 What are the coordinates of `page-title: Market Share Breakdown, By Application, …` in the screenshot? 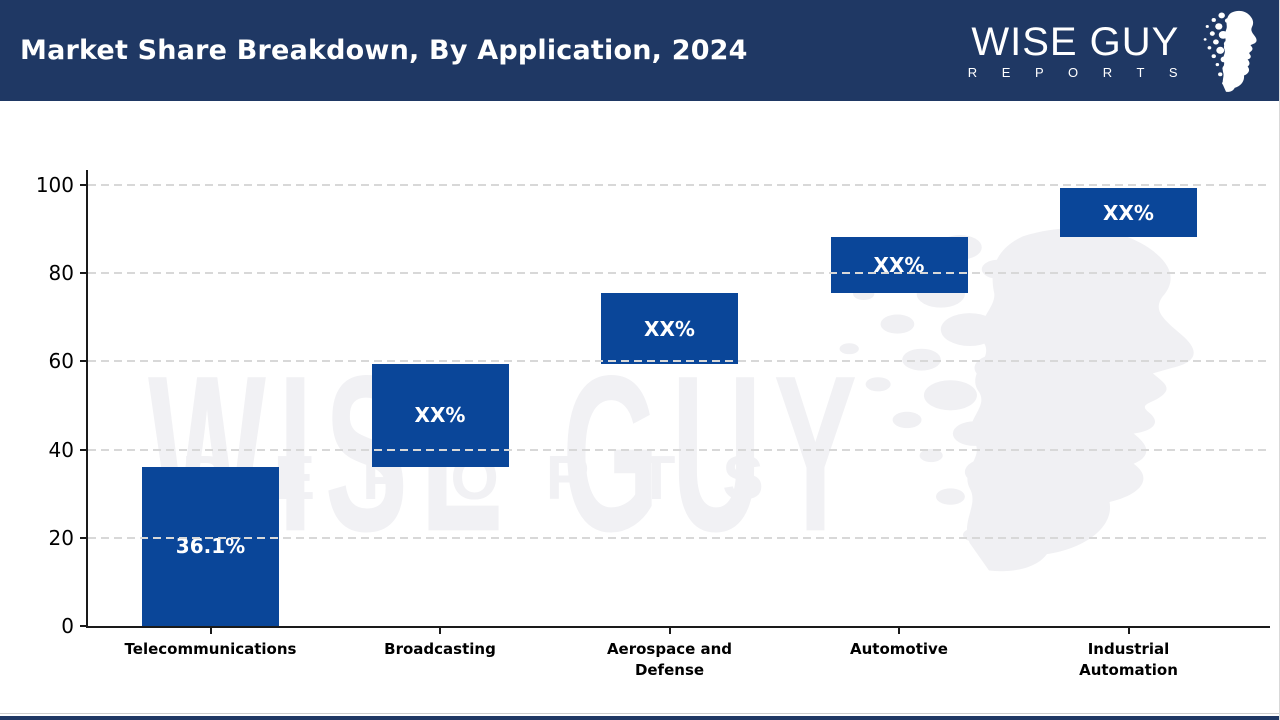 It's located at (384, 50).